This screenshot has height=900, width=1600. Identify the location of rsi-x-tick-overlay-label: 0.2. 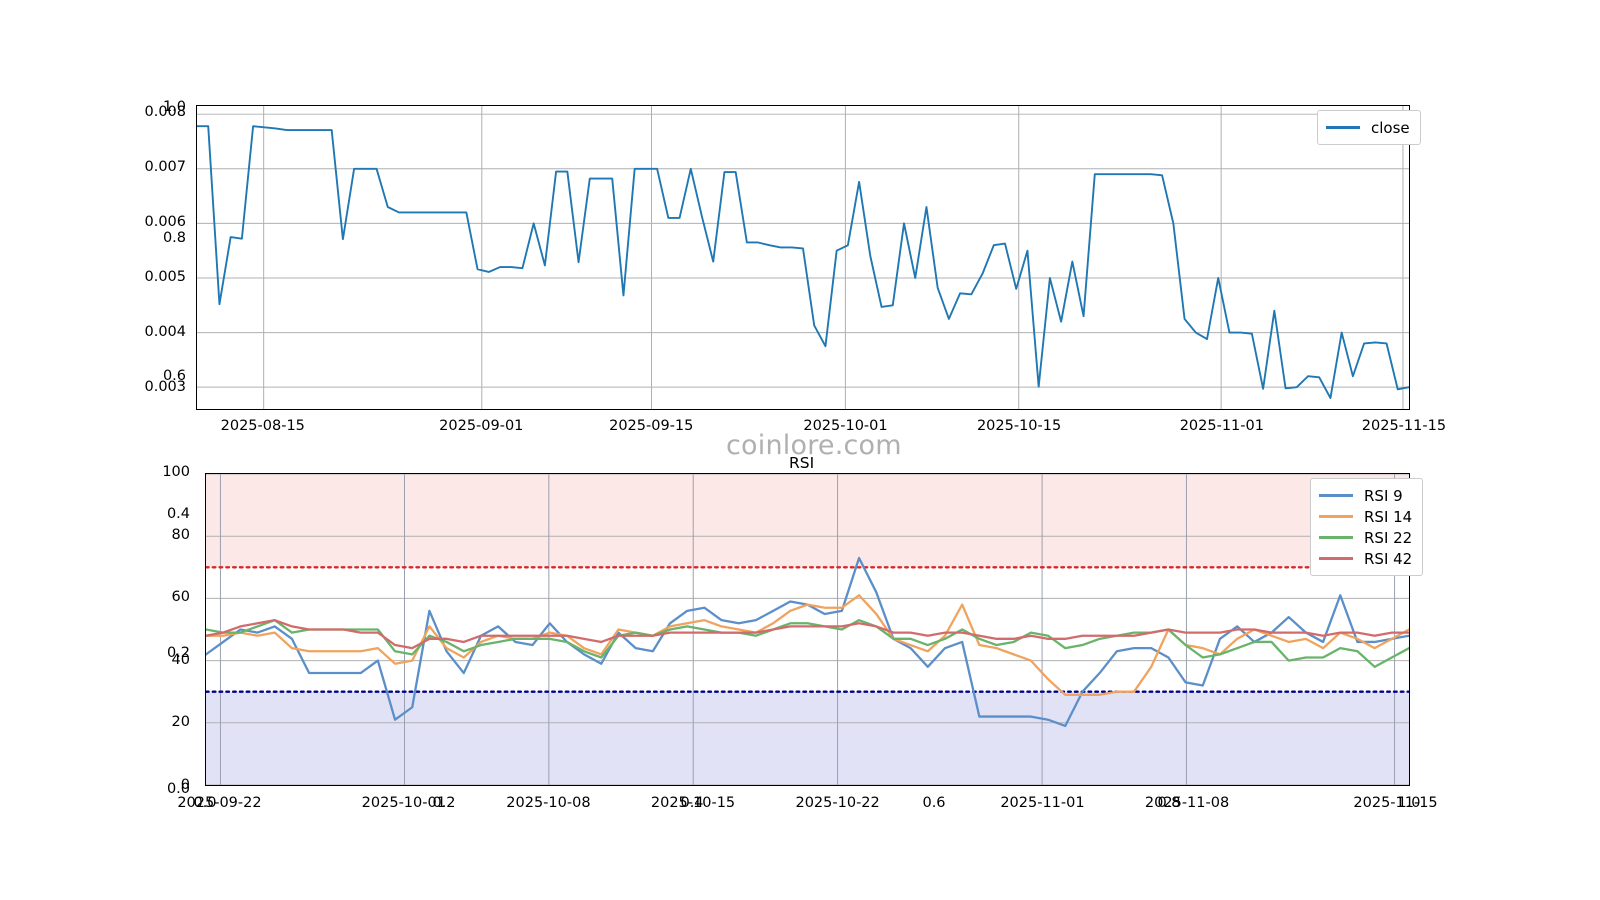
(444, 803).